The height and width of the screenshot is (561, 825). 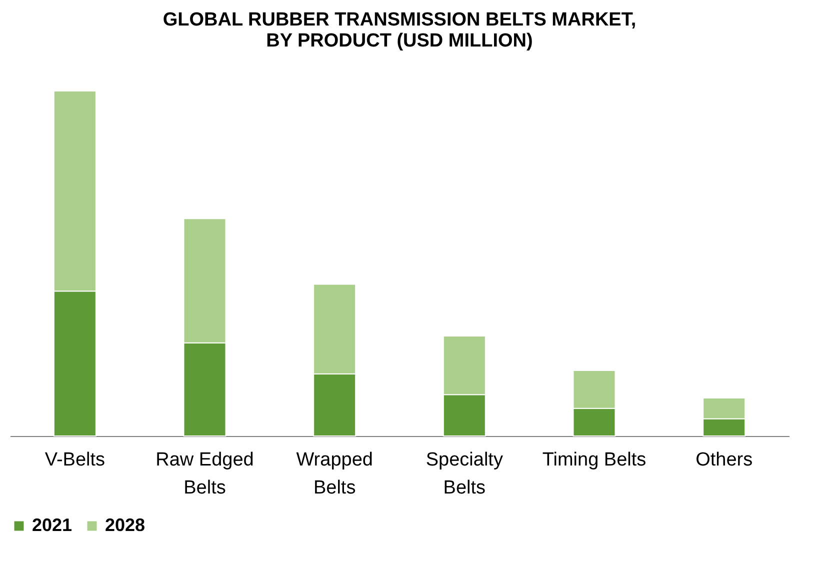 I want to click on legend-label: 2021, so click(x=52, y=525).